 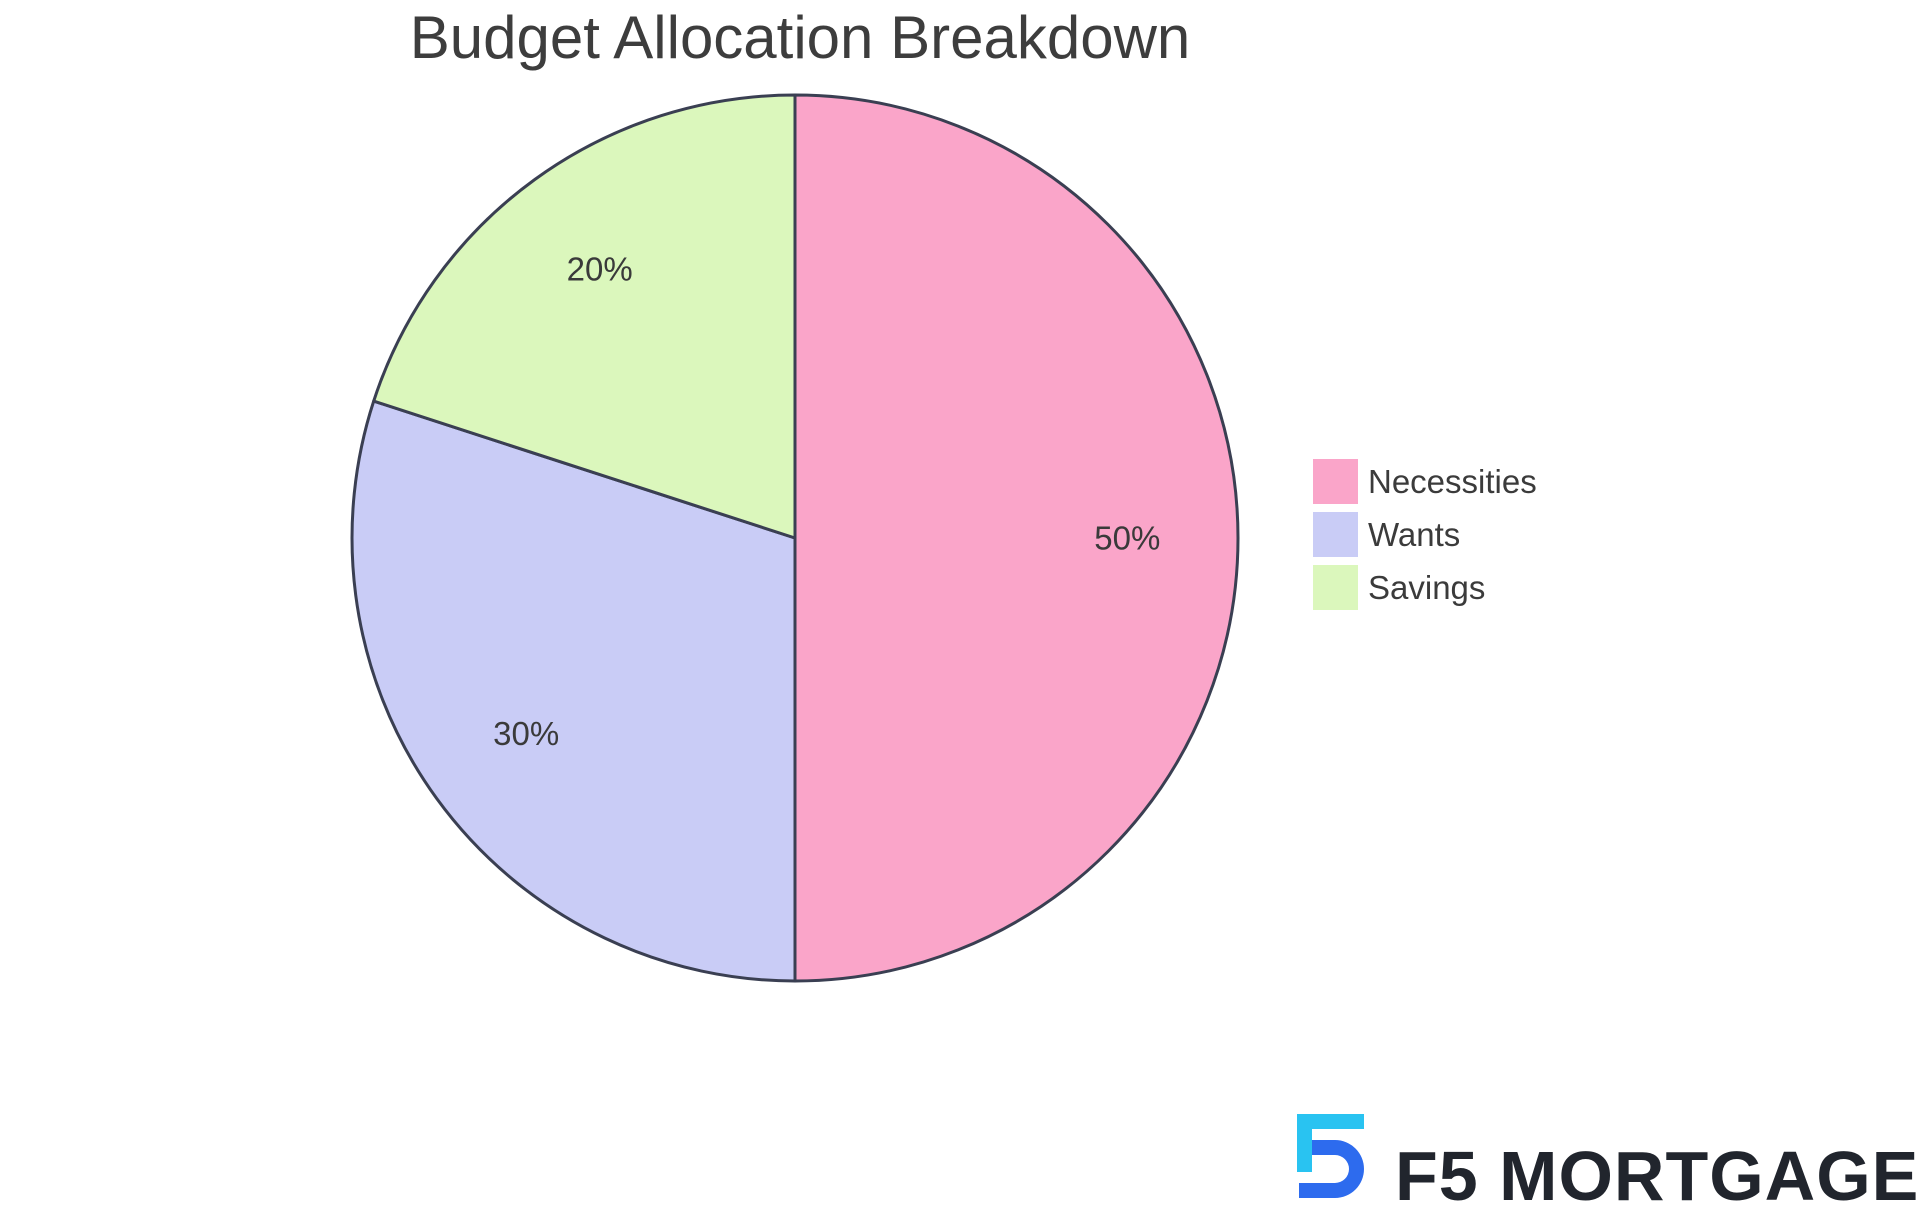 What do you see at coordinates (1657, 1176) in the screenshot?
I see `logo-text: F5 MORTGAGE` at bounding box center [1657, 1176].